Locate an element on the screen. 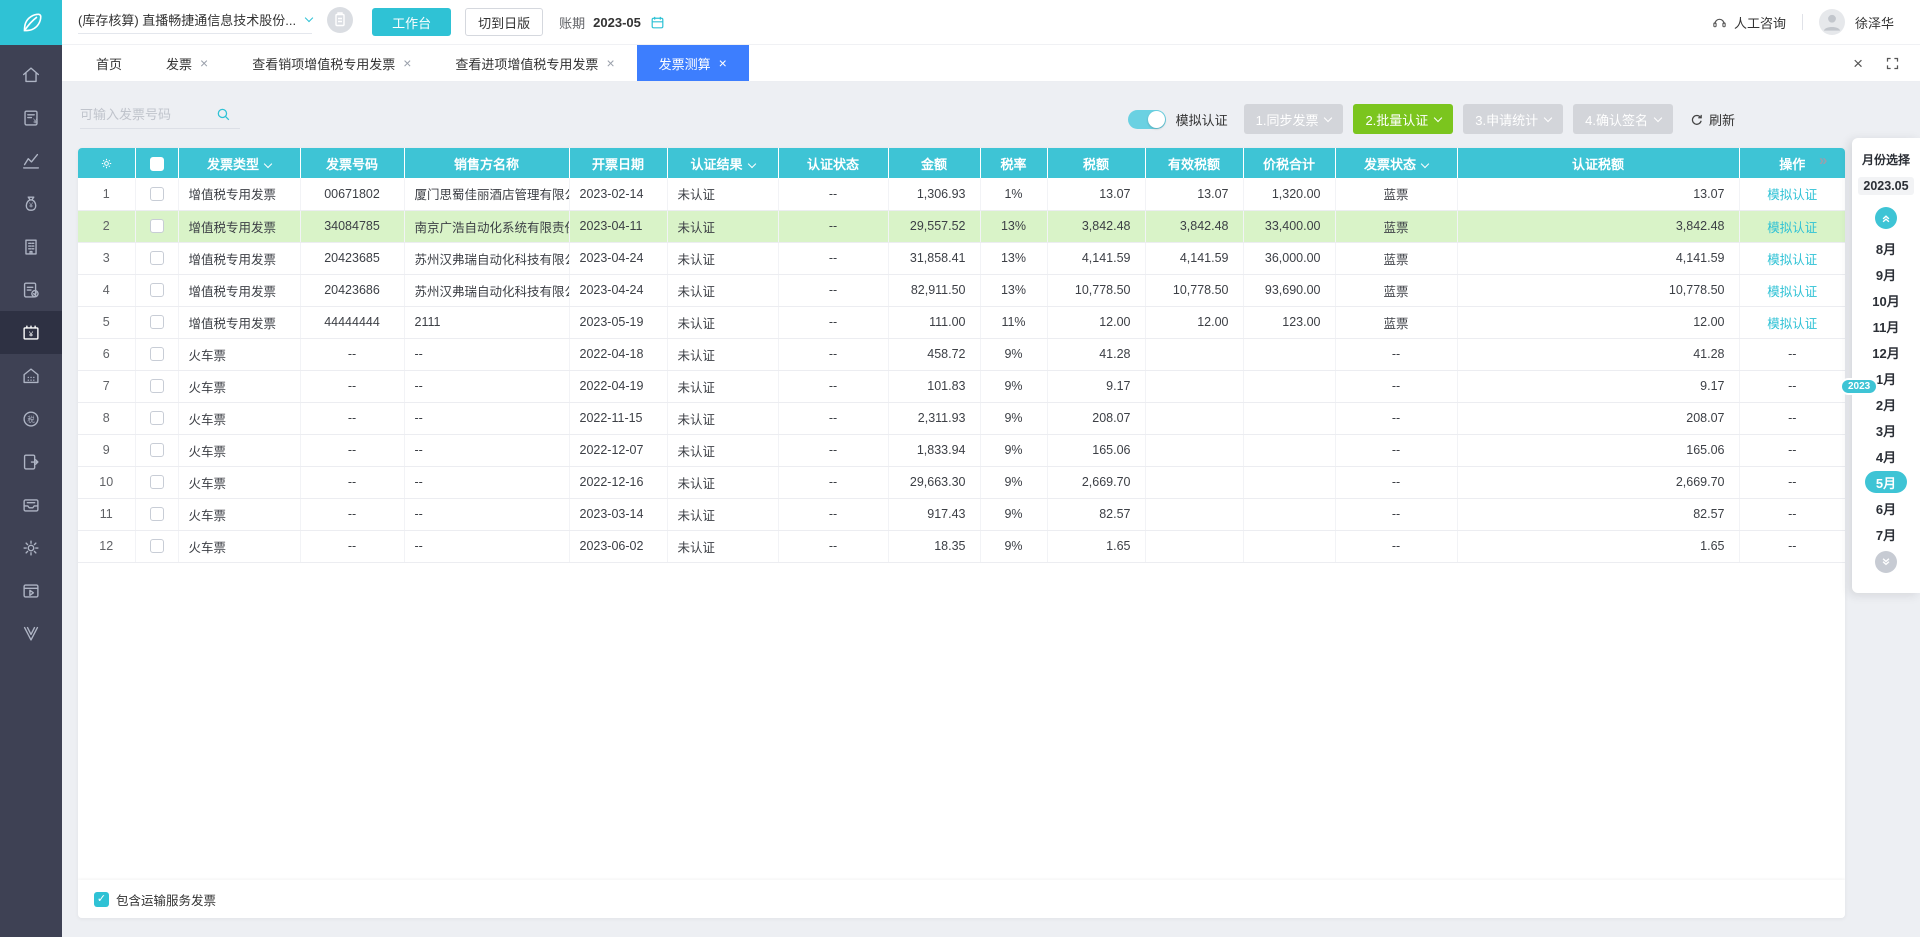  sidebar-item-home is located at coordinates (31, 74).